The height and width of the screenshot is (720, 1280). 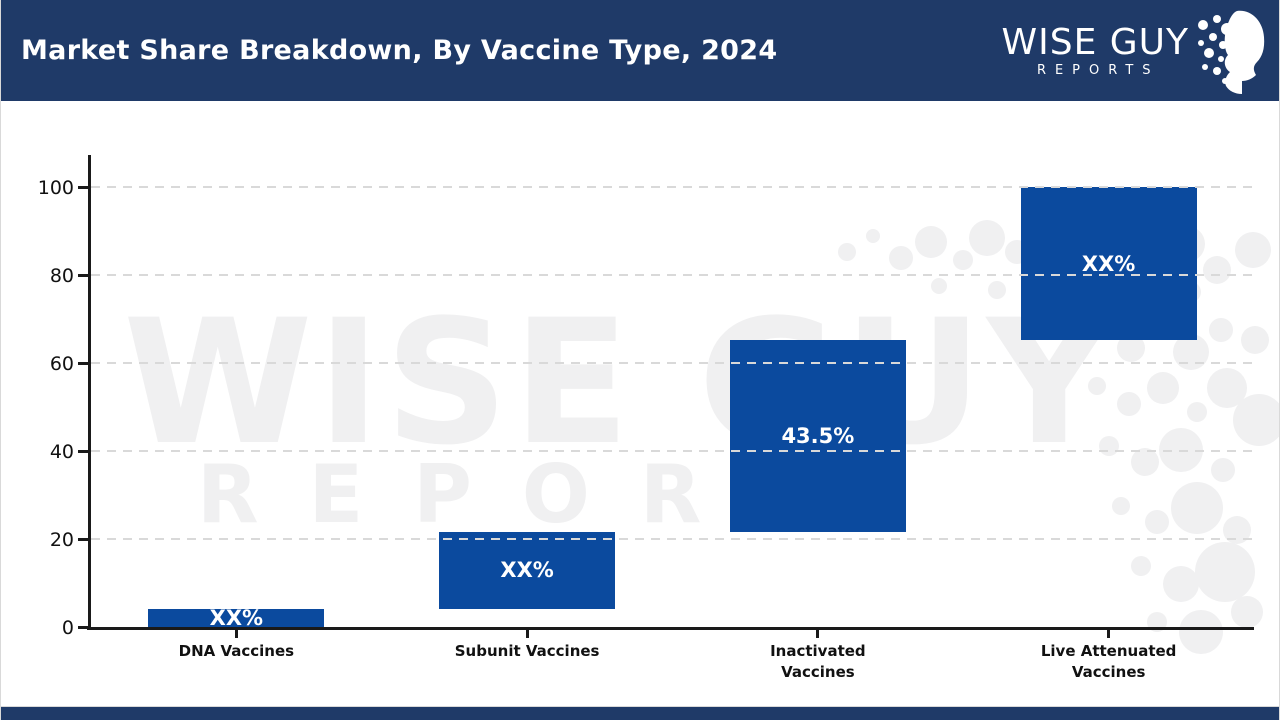 I want to click on bar-live-attenuated-vaccines: XX%, so click(x=1108, y=264).